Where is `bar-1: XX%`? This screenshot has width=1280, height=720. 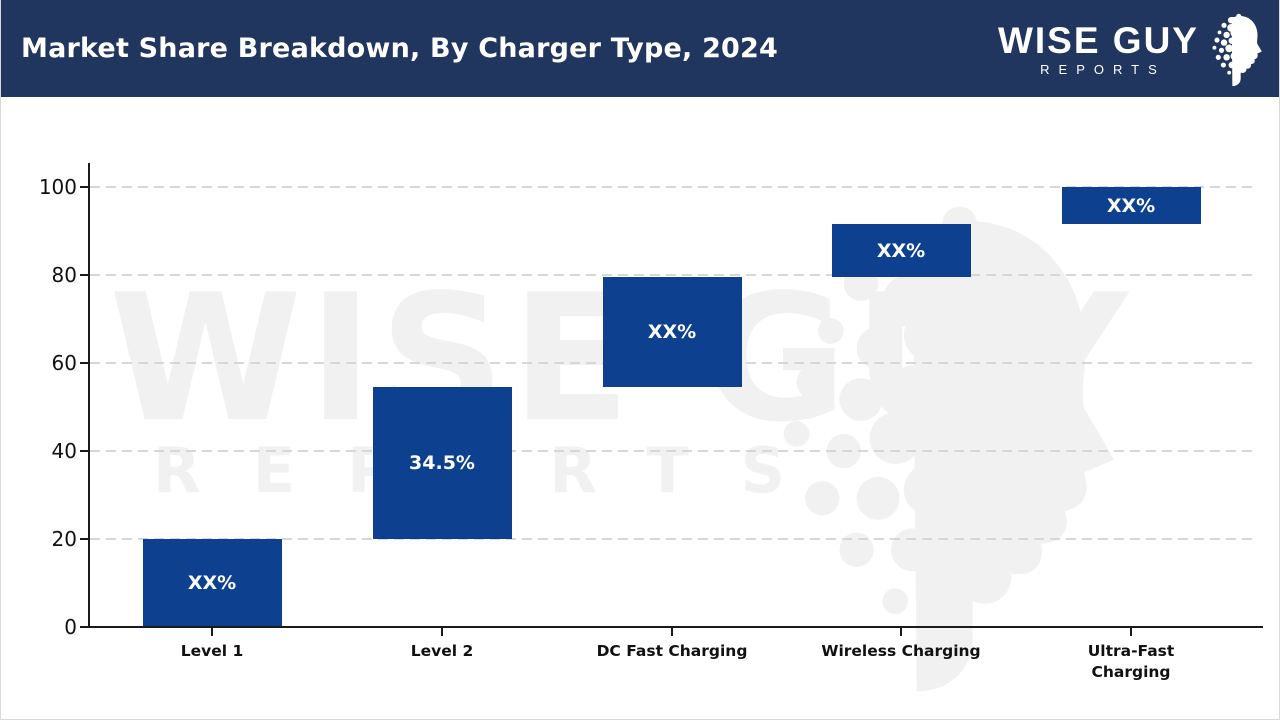 bar-1: XX% is located at coordinates (212, 583).